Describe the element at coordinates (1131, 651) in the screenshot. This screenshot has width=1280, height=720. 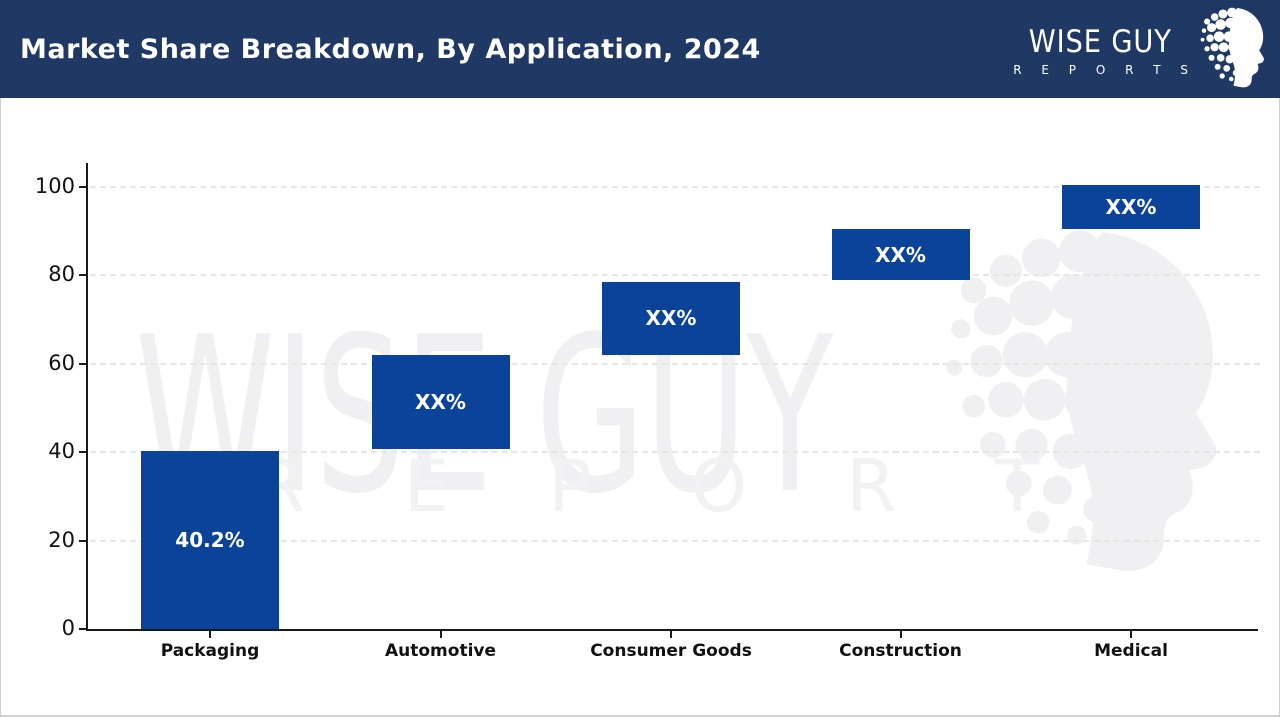
I see `x-axis-label-medical: Medical` at that location.